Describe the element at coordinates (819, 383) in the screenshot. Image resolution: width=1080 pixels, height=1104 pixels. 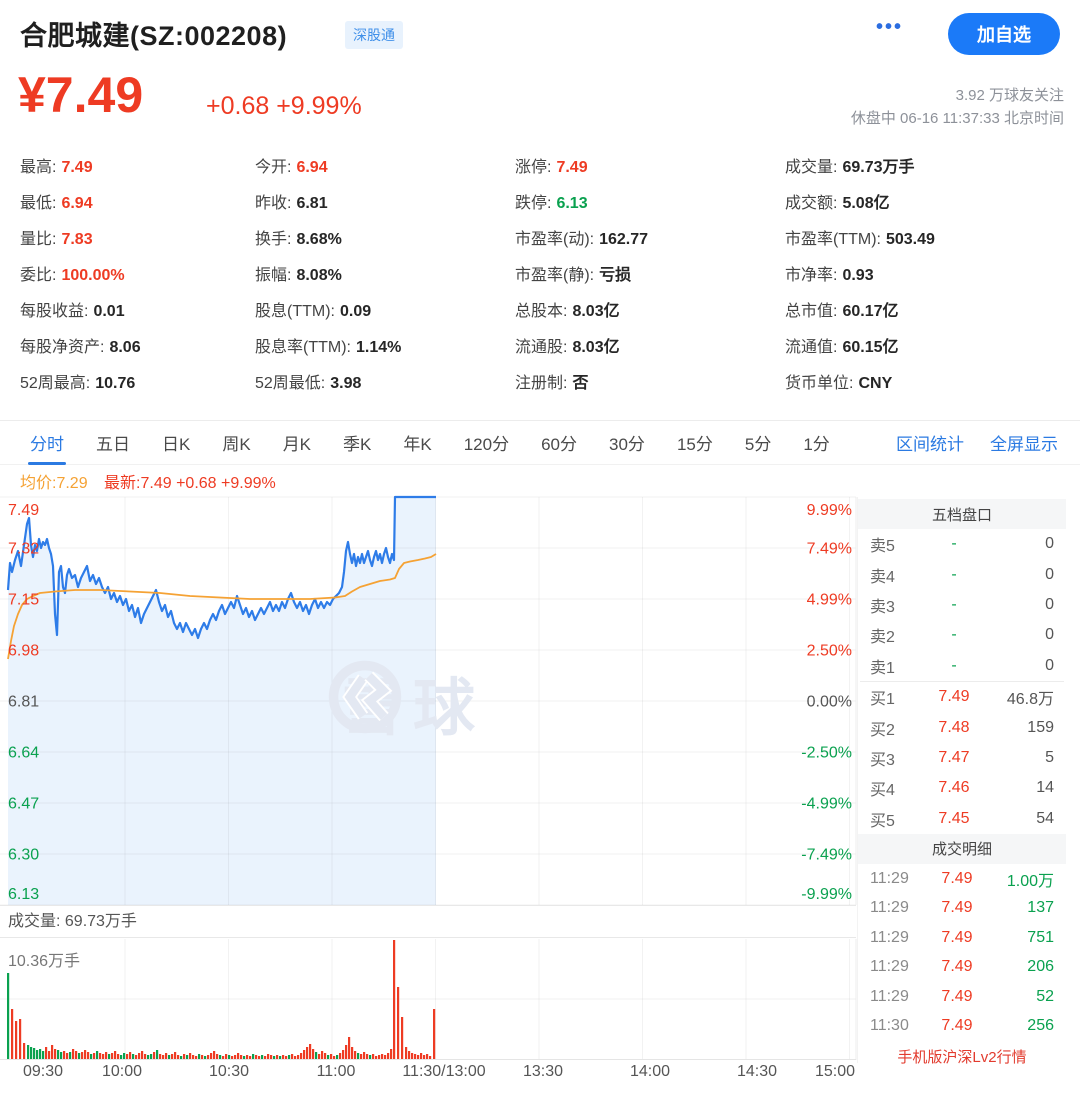
I see `stat-label: 货币单位:` at that location.